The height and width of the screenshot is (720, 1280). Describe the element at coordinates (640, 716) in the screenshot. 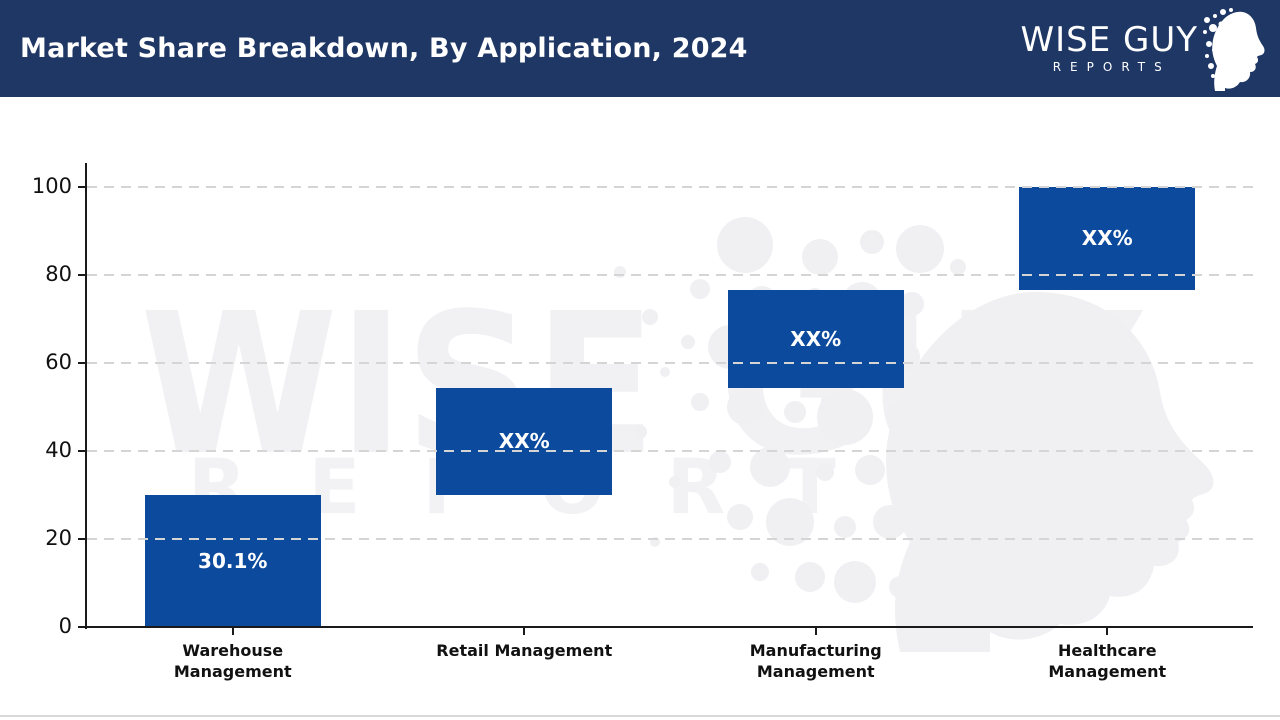

I see `bottom-divider` at that location.